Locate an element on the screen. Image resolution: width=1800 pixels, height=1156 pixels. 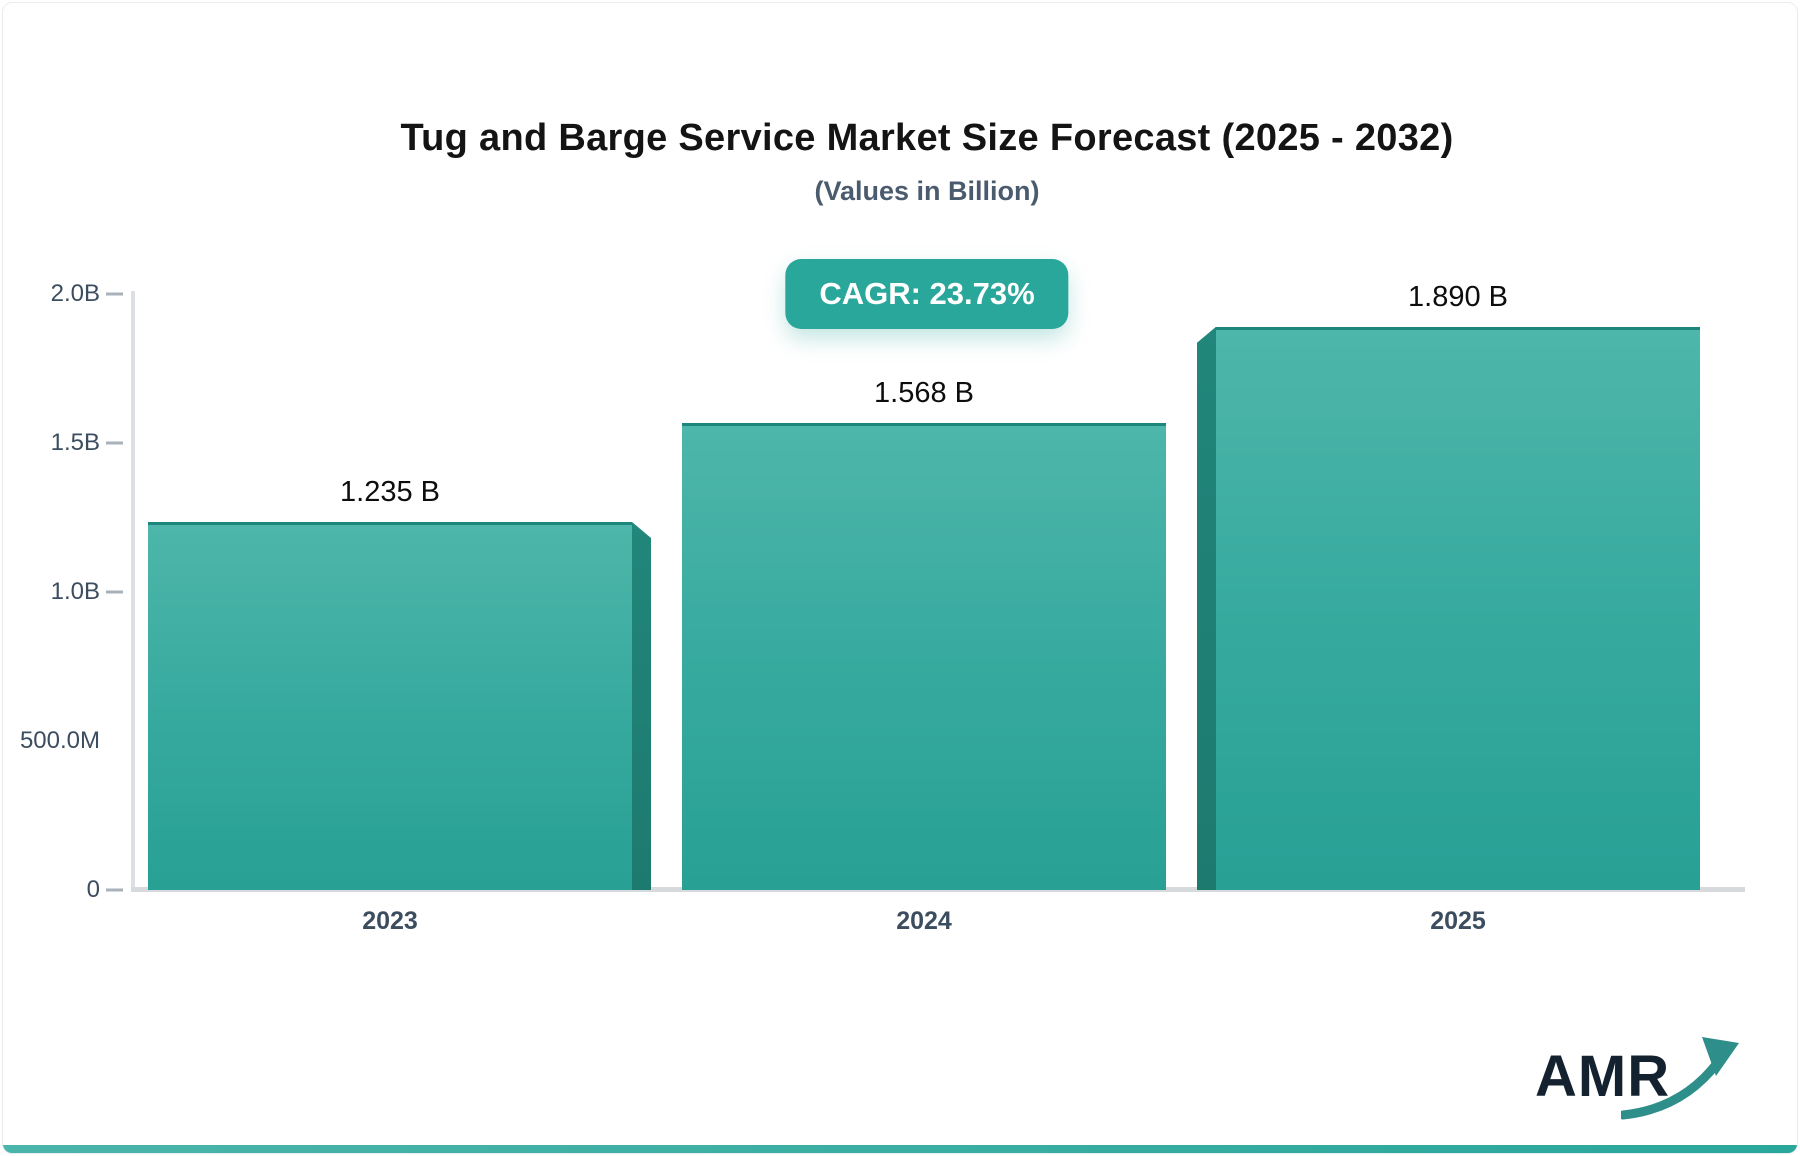
y-tick-label-500.0M: 500.0M is located at coordinates (59, 740).